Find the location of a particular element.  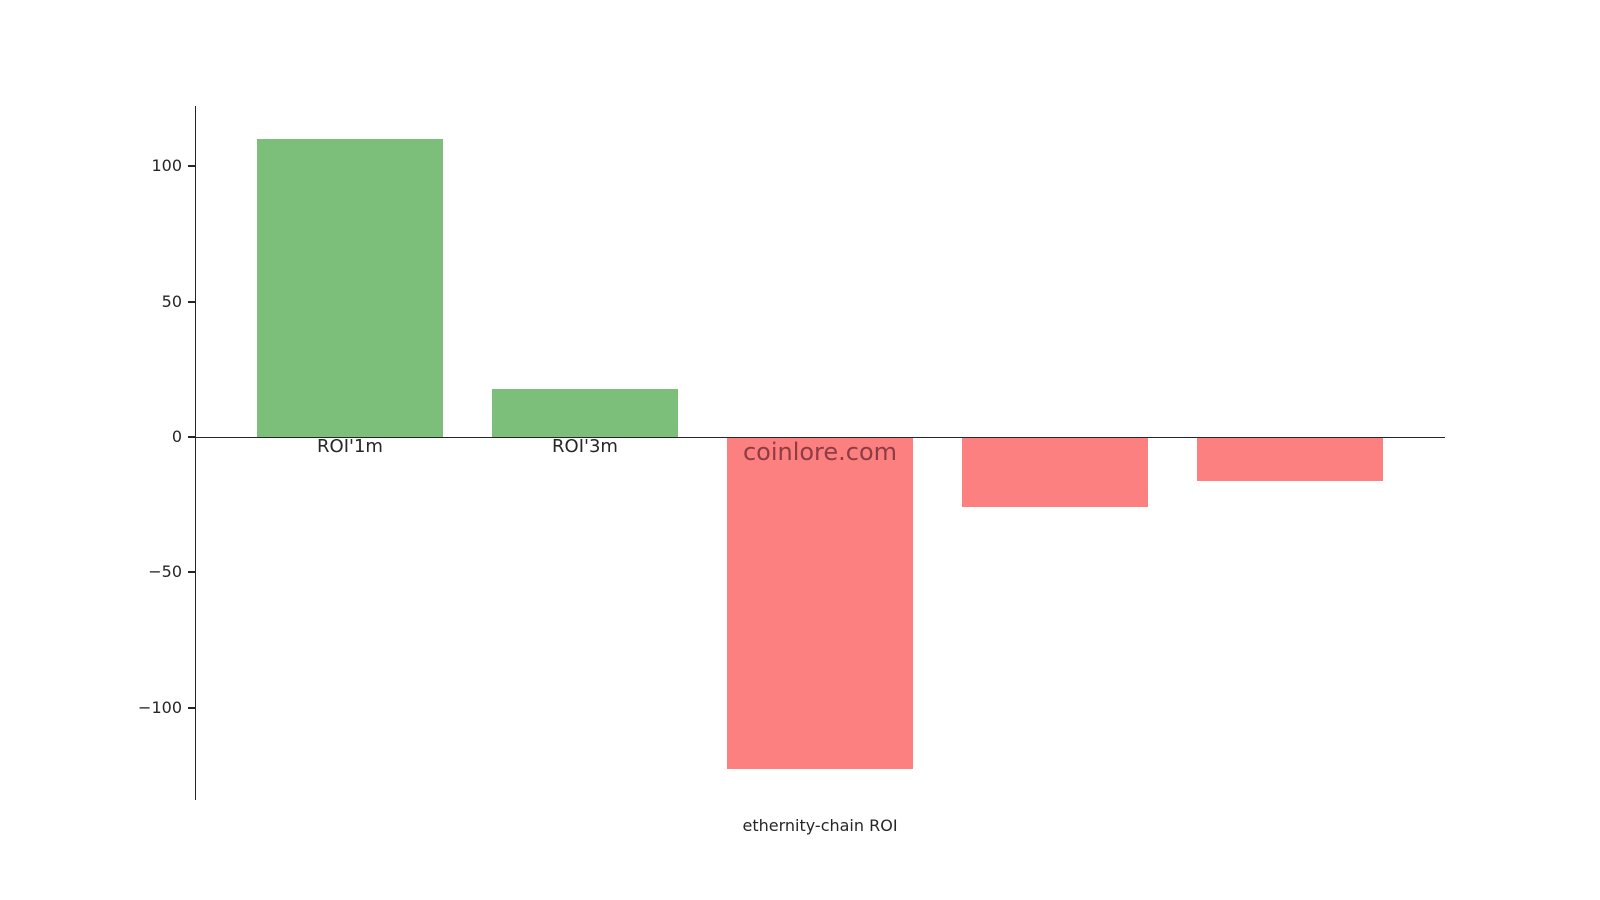

bar-roi-3m is located at coordinates (585, 412).